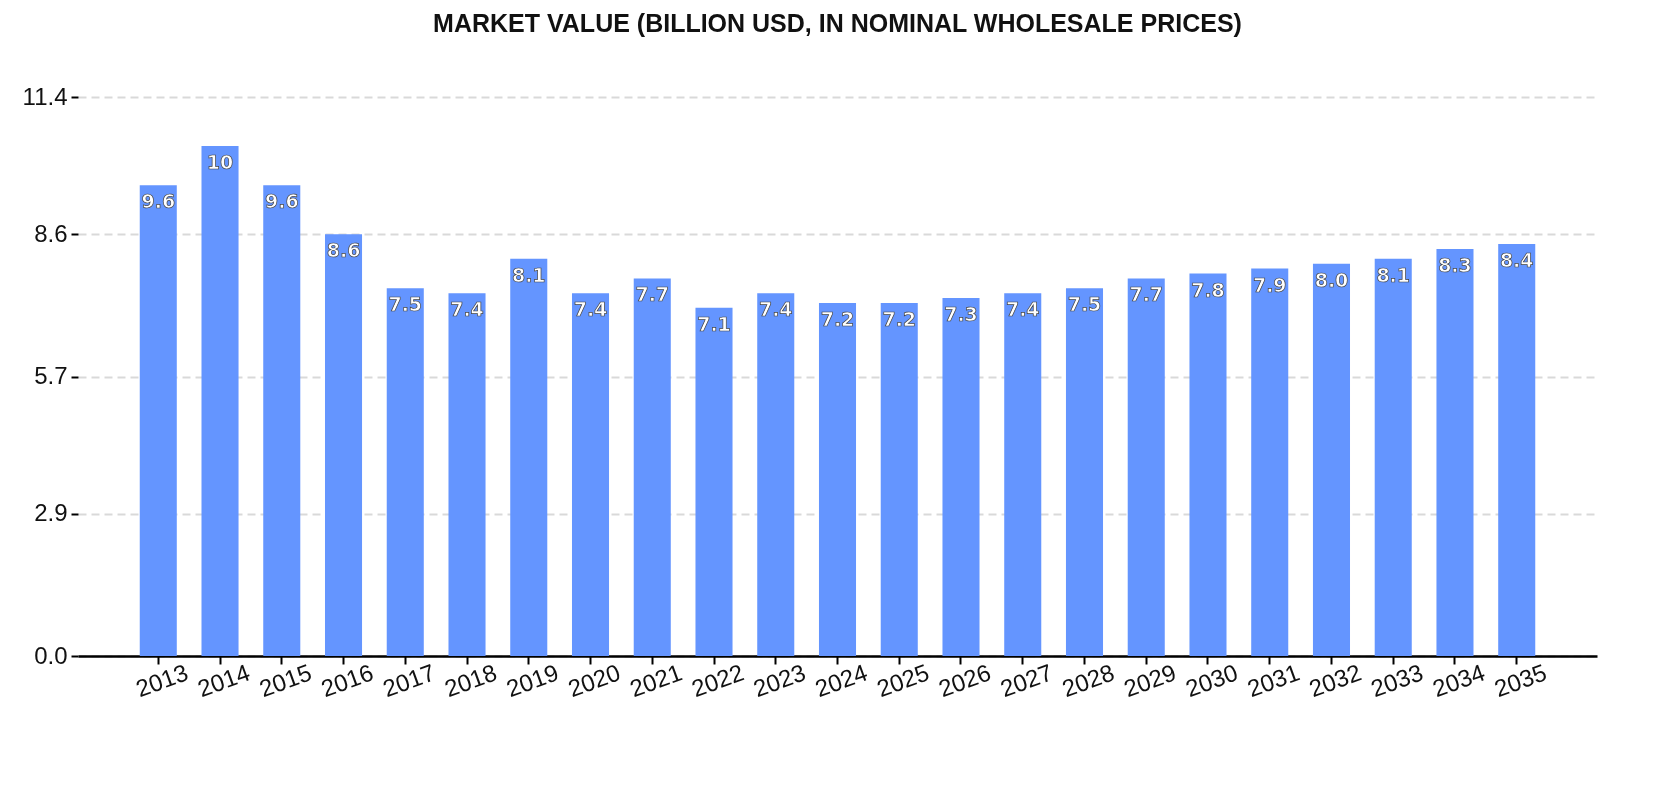  What do you see at coordinates (532, 680) in the screenshot?
I see `x-tick-label: 2019` at bounding box center [532, 680].